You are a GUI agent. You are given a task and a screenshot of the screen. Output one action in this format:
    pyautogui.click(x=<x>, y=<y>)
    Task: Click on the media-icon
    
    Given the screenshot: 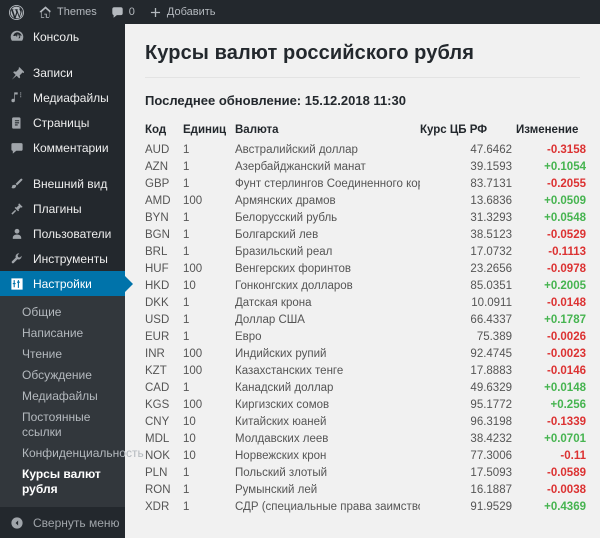 What is the action you would take?
    pyautogui.click(x=17, y=98)
    